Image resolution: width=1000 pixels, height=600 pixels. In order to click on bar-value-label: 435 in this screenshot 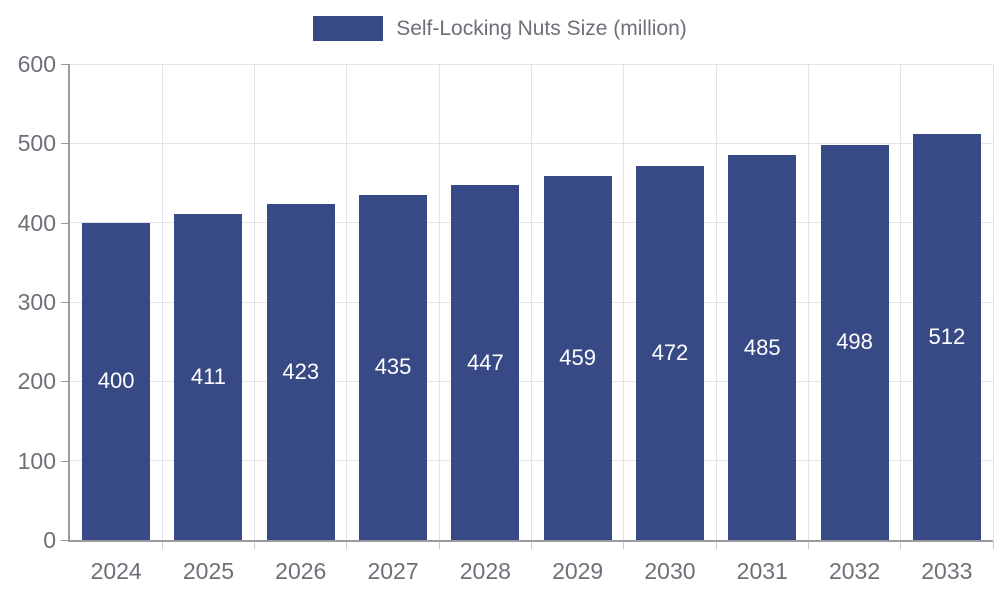, I will do `click(393, 367)`.